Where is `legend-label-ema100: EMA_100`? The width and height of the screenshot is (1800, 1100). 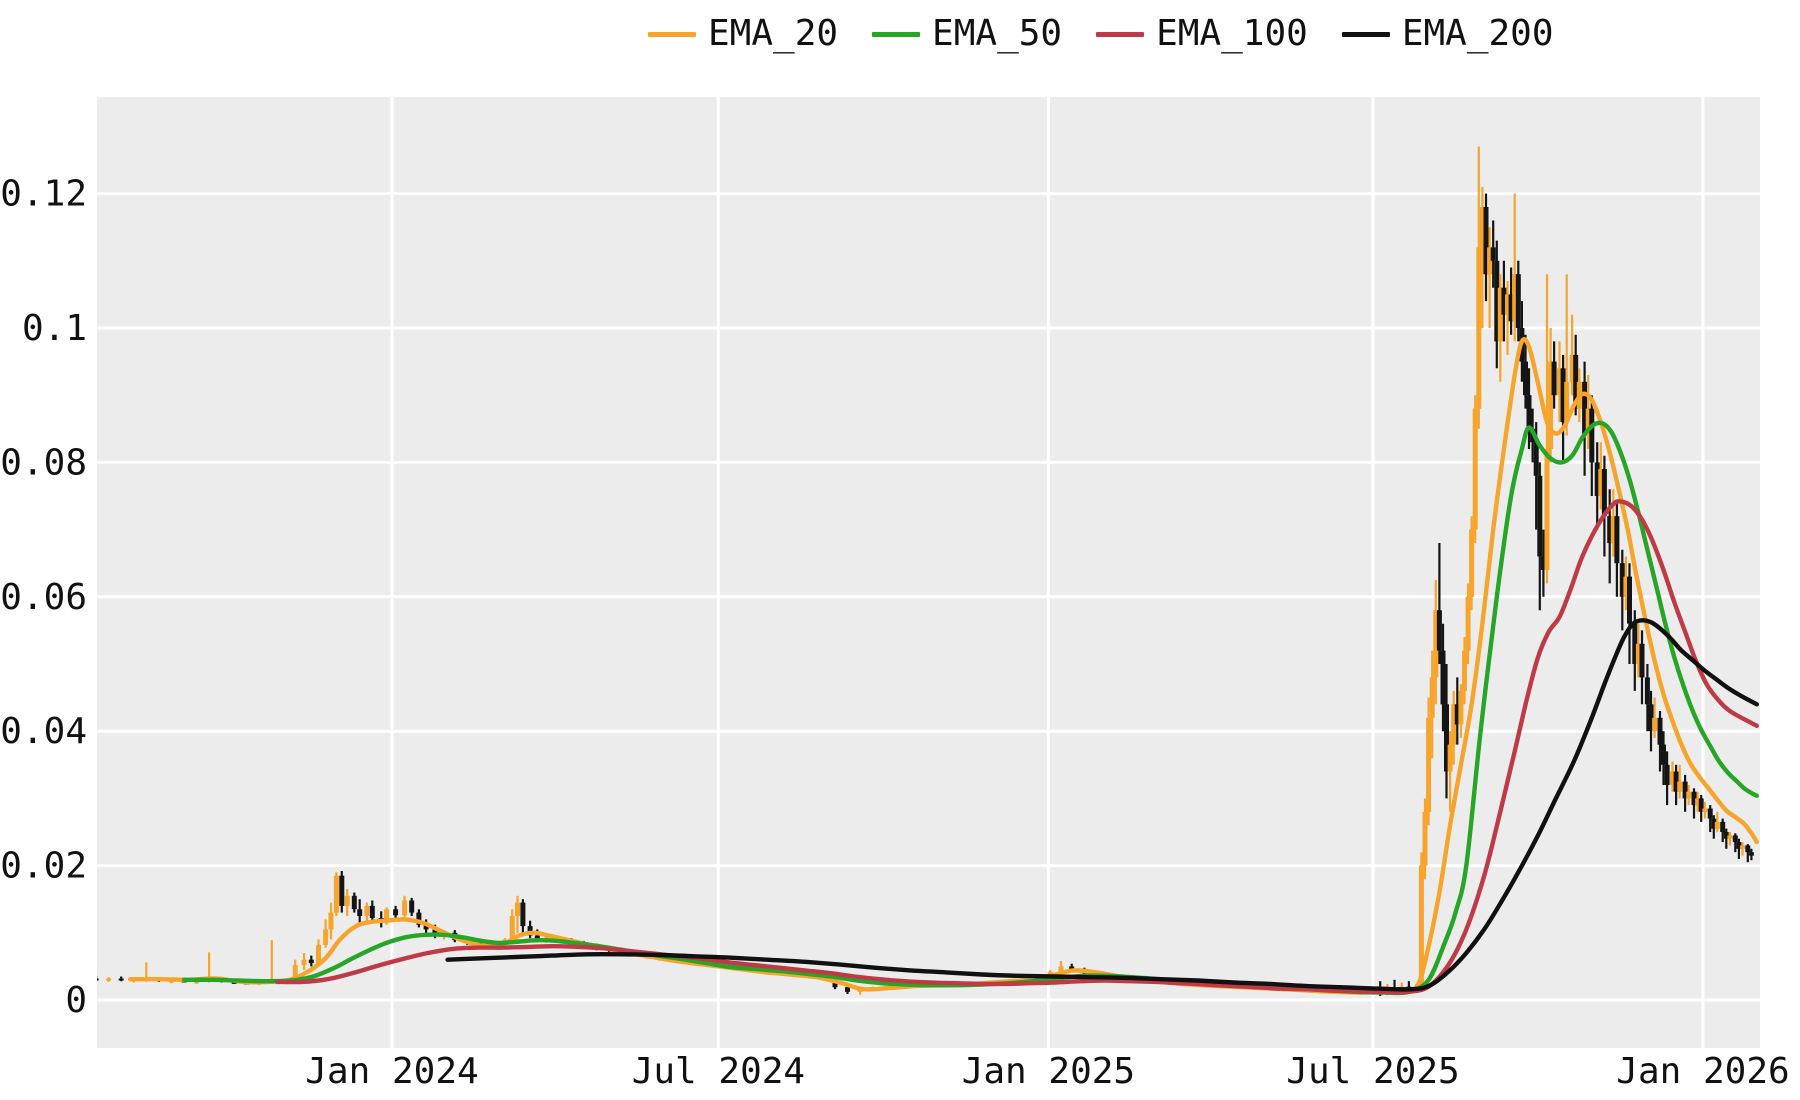 legend-label-ema100: EMA_100 is located at coordinates (1232, 33).